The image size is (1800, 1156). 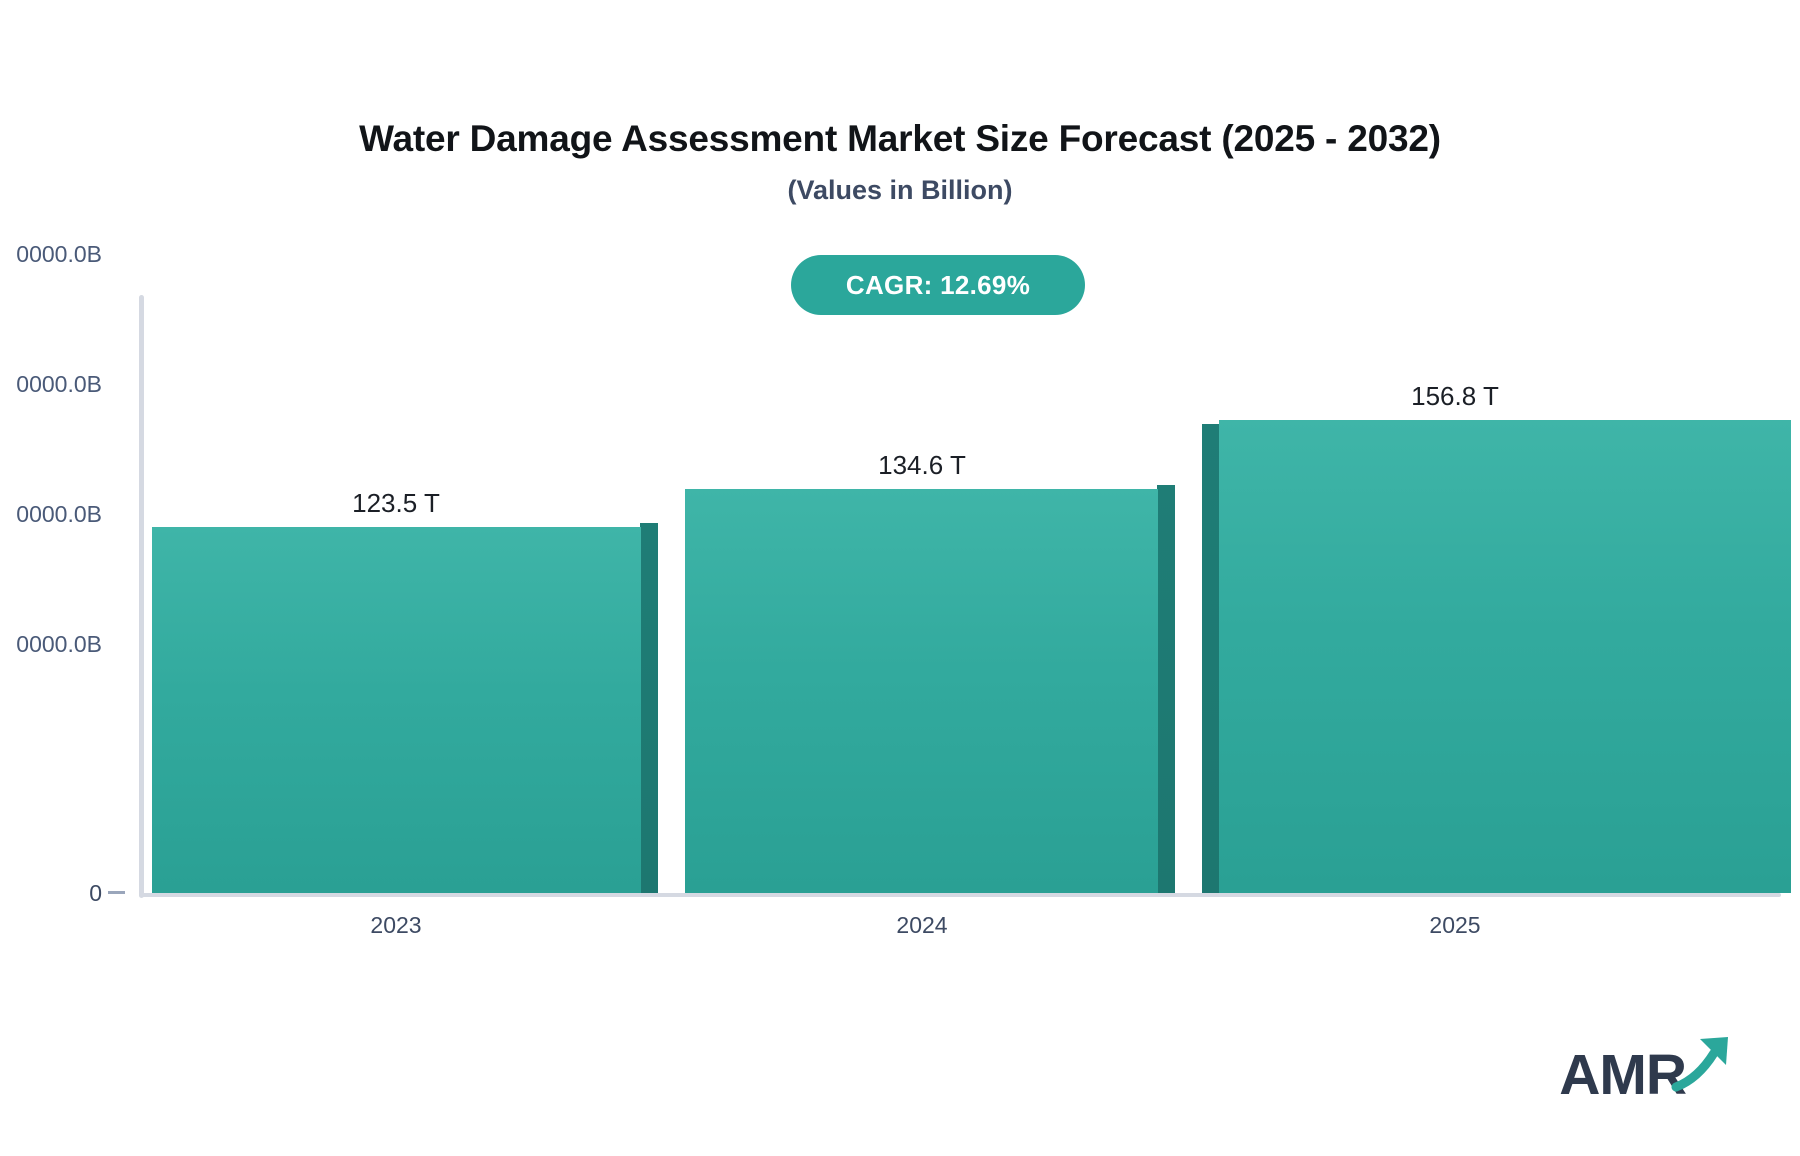 I want to click on cagr-badge: CAGR: 12.69%, so click(x=938, y=285).